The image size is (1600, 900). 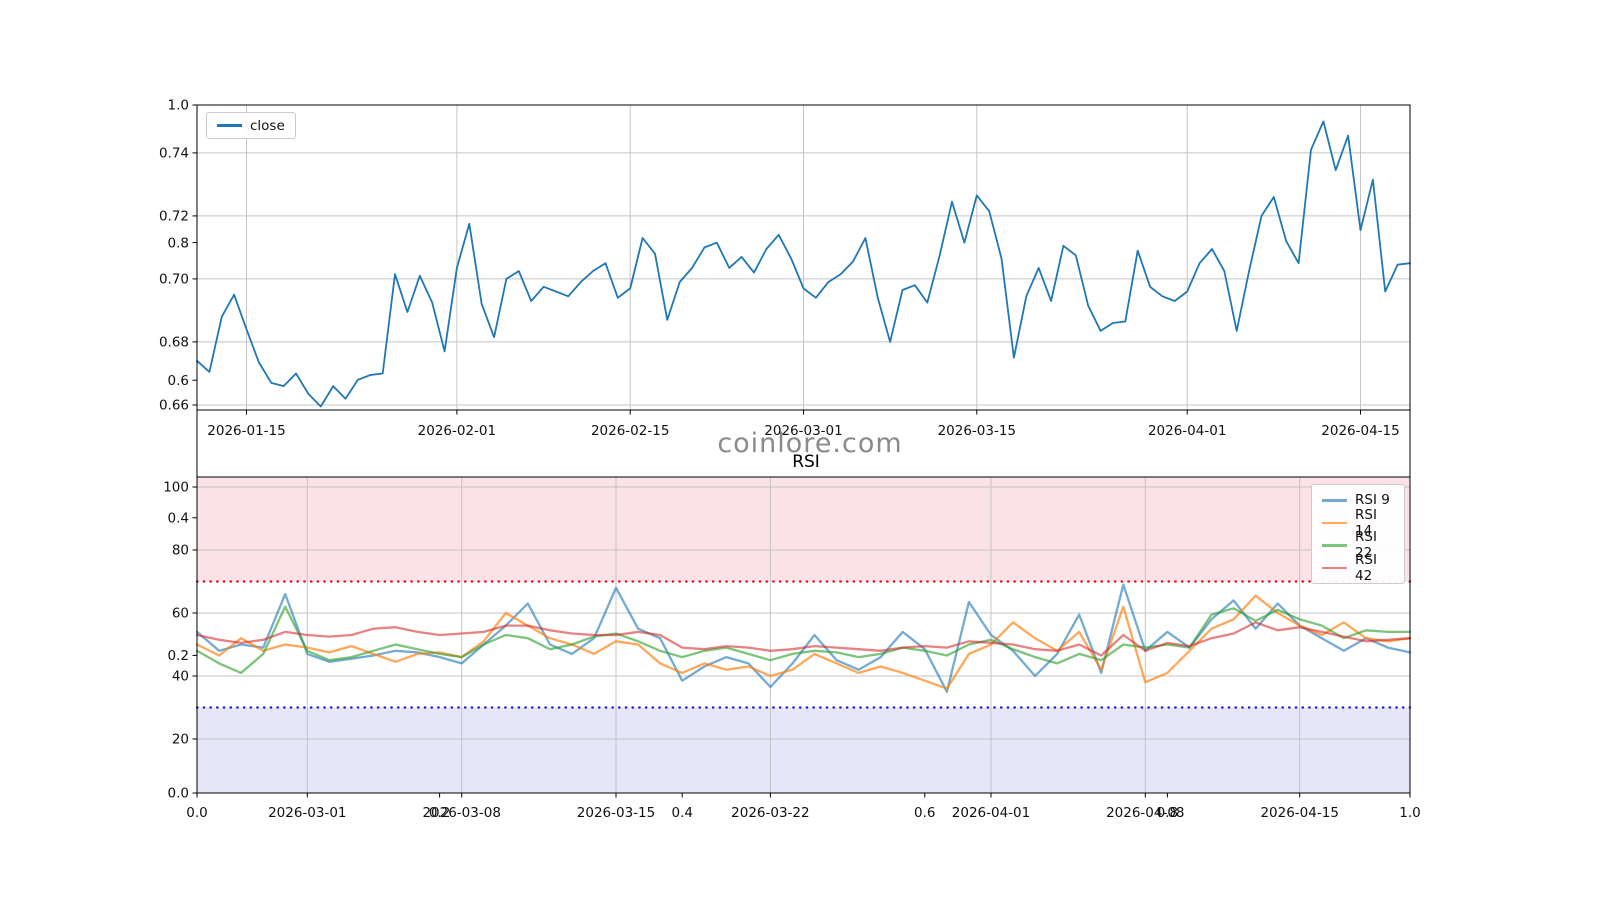 I want to click on rsi-14-line, so click(x=803, y=642).